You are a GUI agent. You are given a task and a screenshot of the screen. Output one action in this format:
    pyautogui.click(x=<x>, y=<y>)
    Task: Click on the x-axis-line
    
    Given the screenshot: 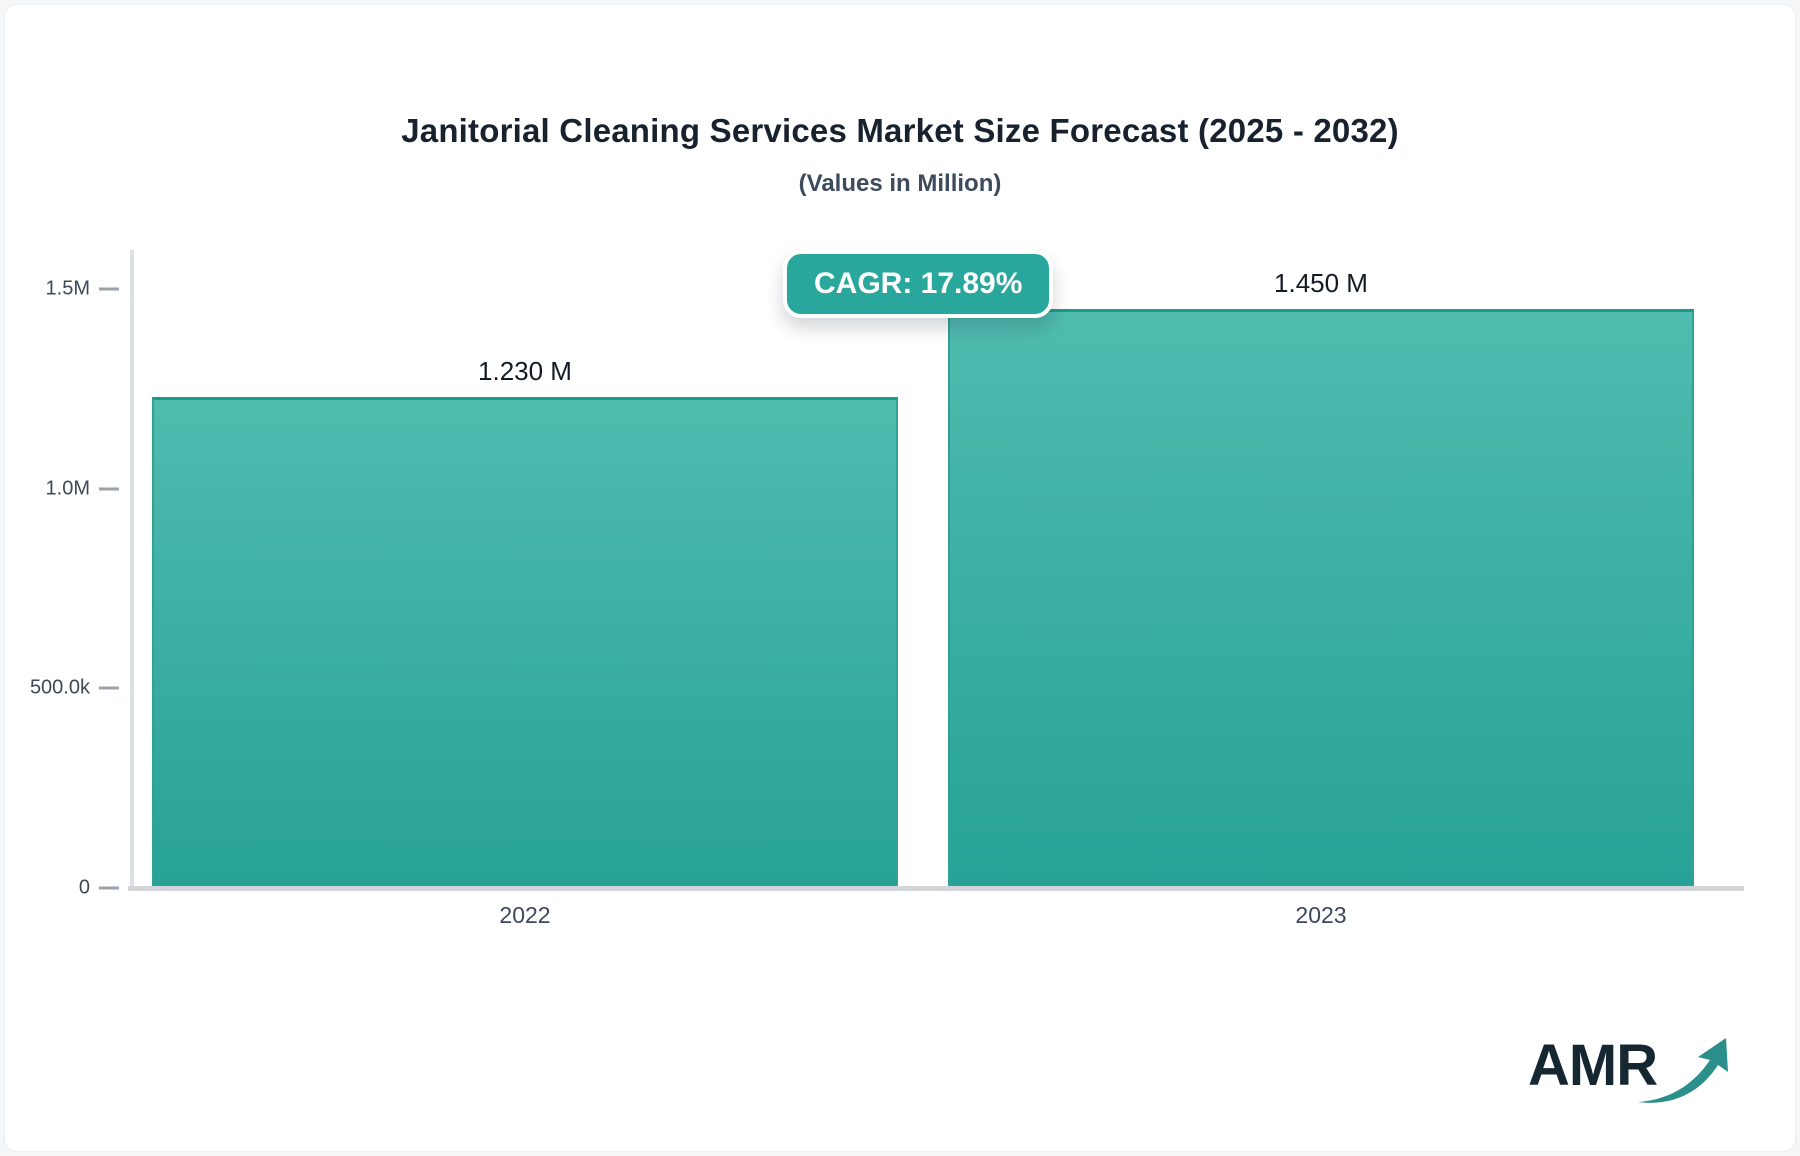 What is the action you would take?
    pyautogui.click(x=936, y=888)
    